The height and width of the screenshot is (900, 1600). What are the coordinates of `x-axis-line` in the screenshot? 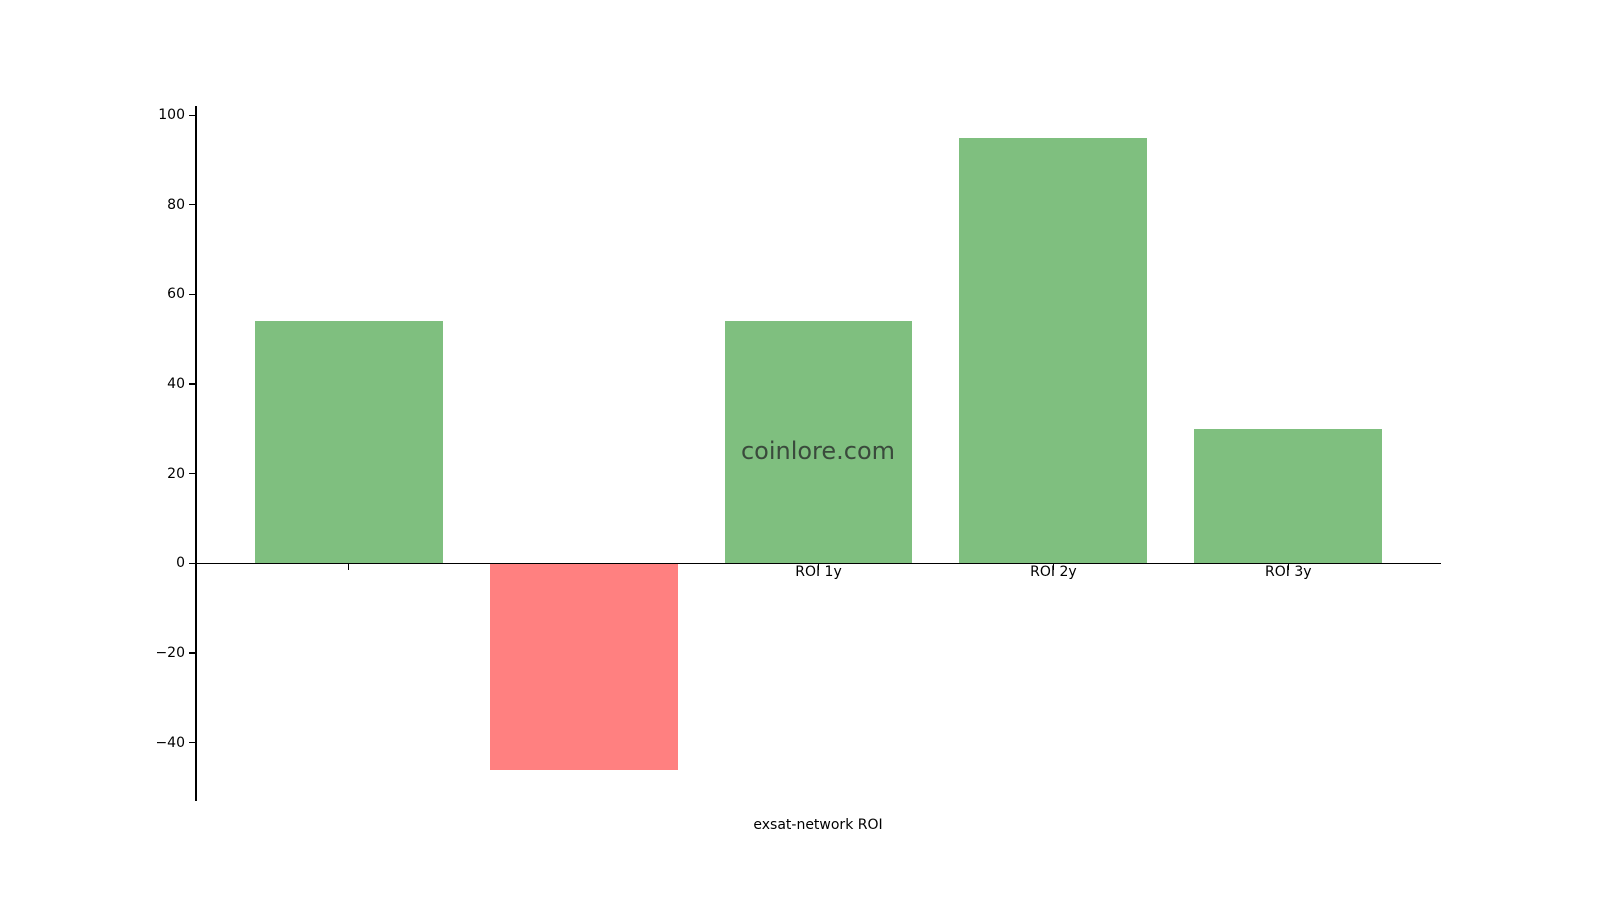 It's located at (818, 563).